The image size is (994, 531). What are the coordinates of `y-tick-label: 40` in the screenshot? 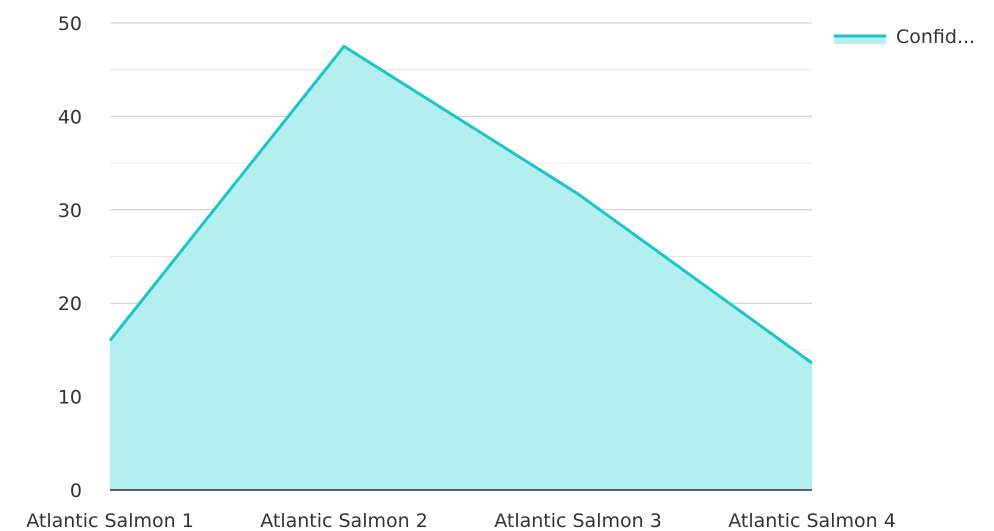 It's located at (70, 117).